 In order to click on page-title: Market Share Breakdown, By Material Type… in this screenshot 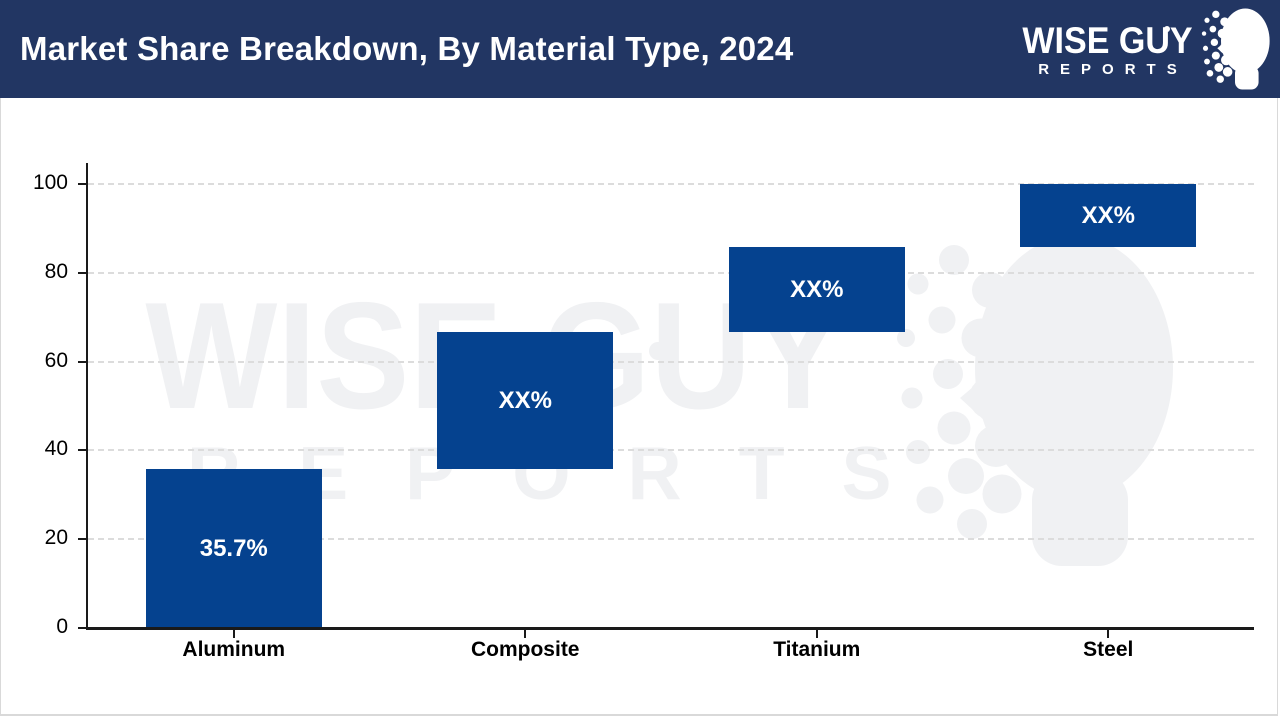, I will do `click(407, 48)`.